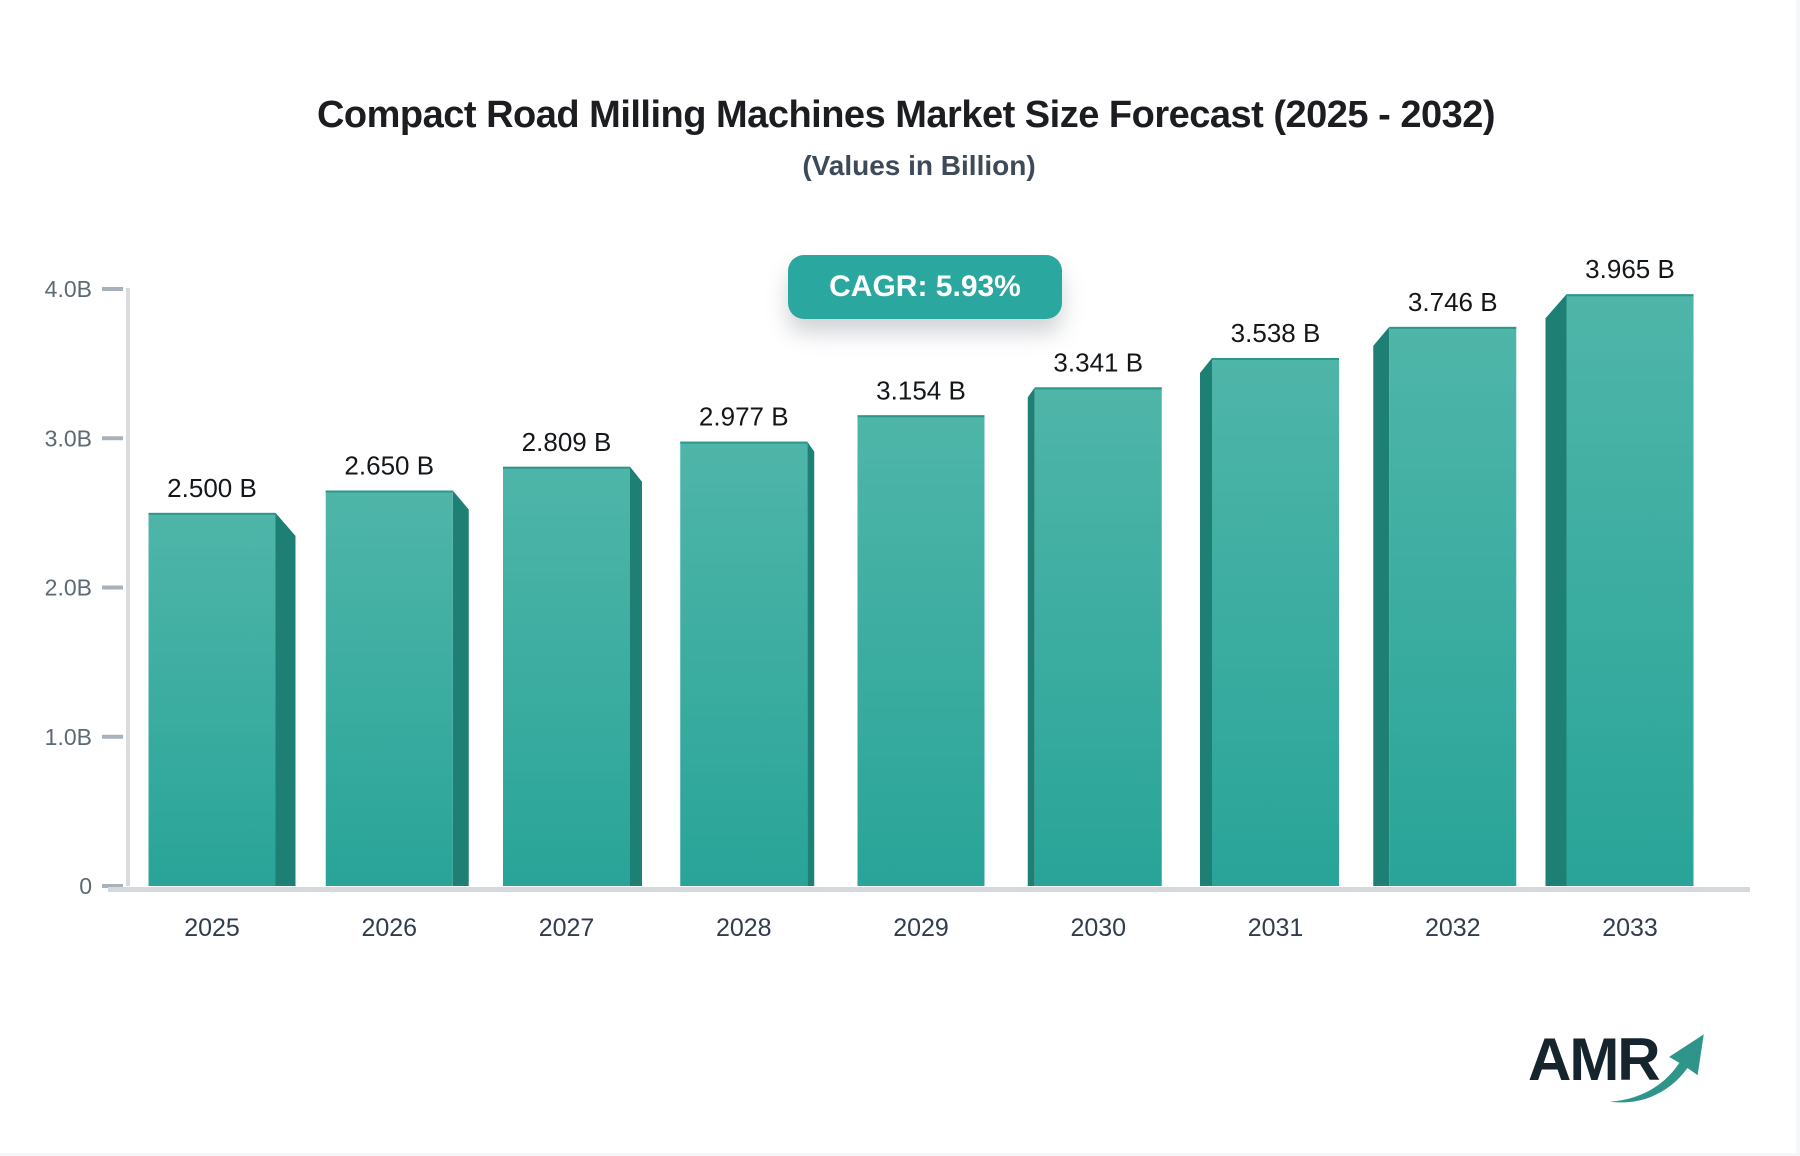  I want to click on bar-2028, so click(744, 663).